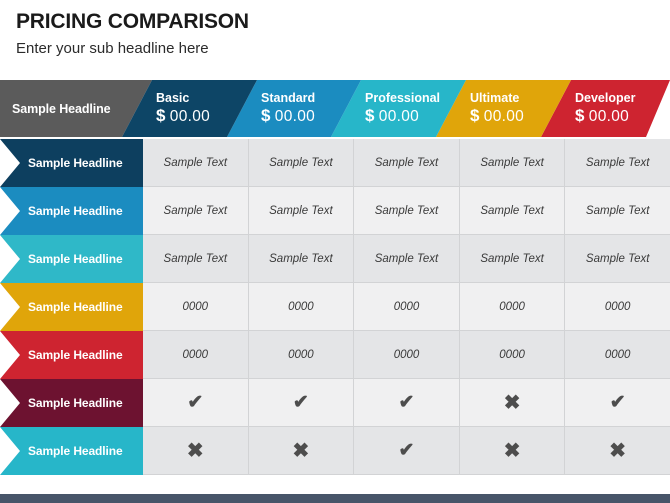  What do you see at coordinates (335, 498) in the screenshot?
I see `footer-bar` at bounding box center [335, 498].